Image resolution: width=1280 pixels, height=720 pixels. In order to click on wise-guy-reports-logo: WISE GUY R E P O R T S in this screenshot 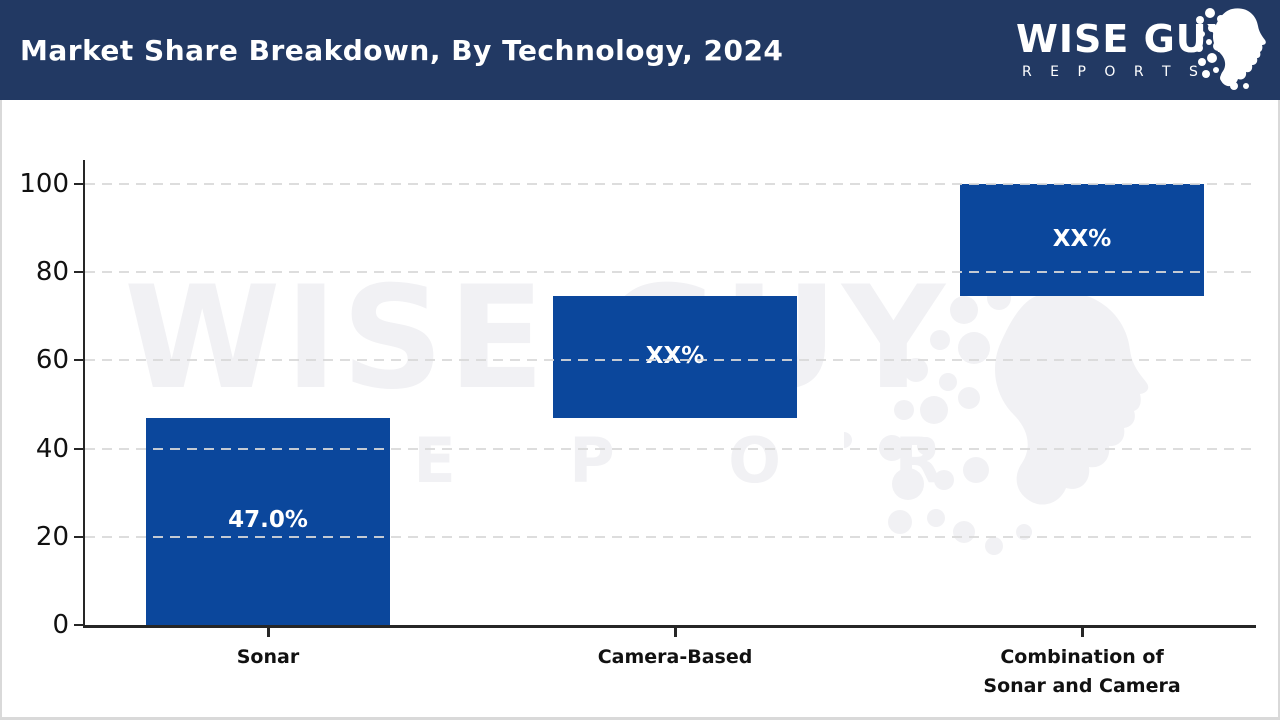, I will do `click(1141, 49)`.